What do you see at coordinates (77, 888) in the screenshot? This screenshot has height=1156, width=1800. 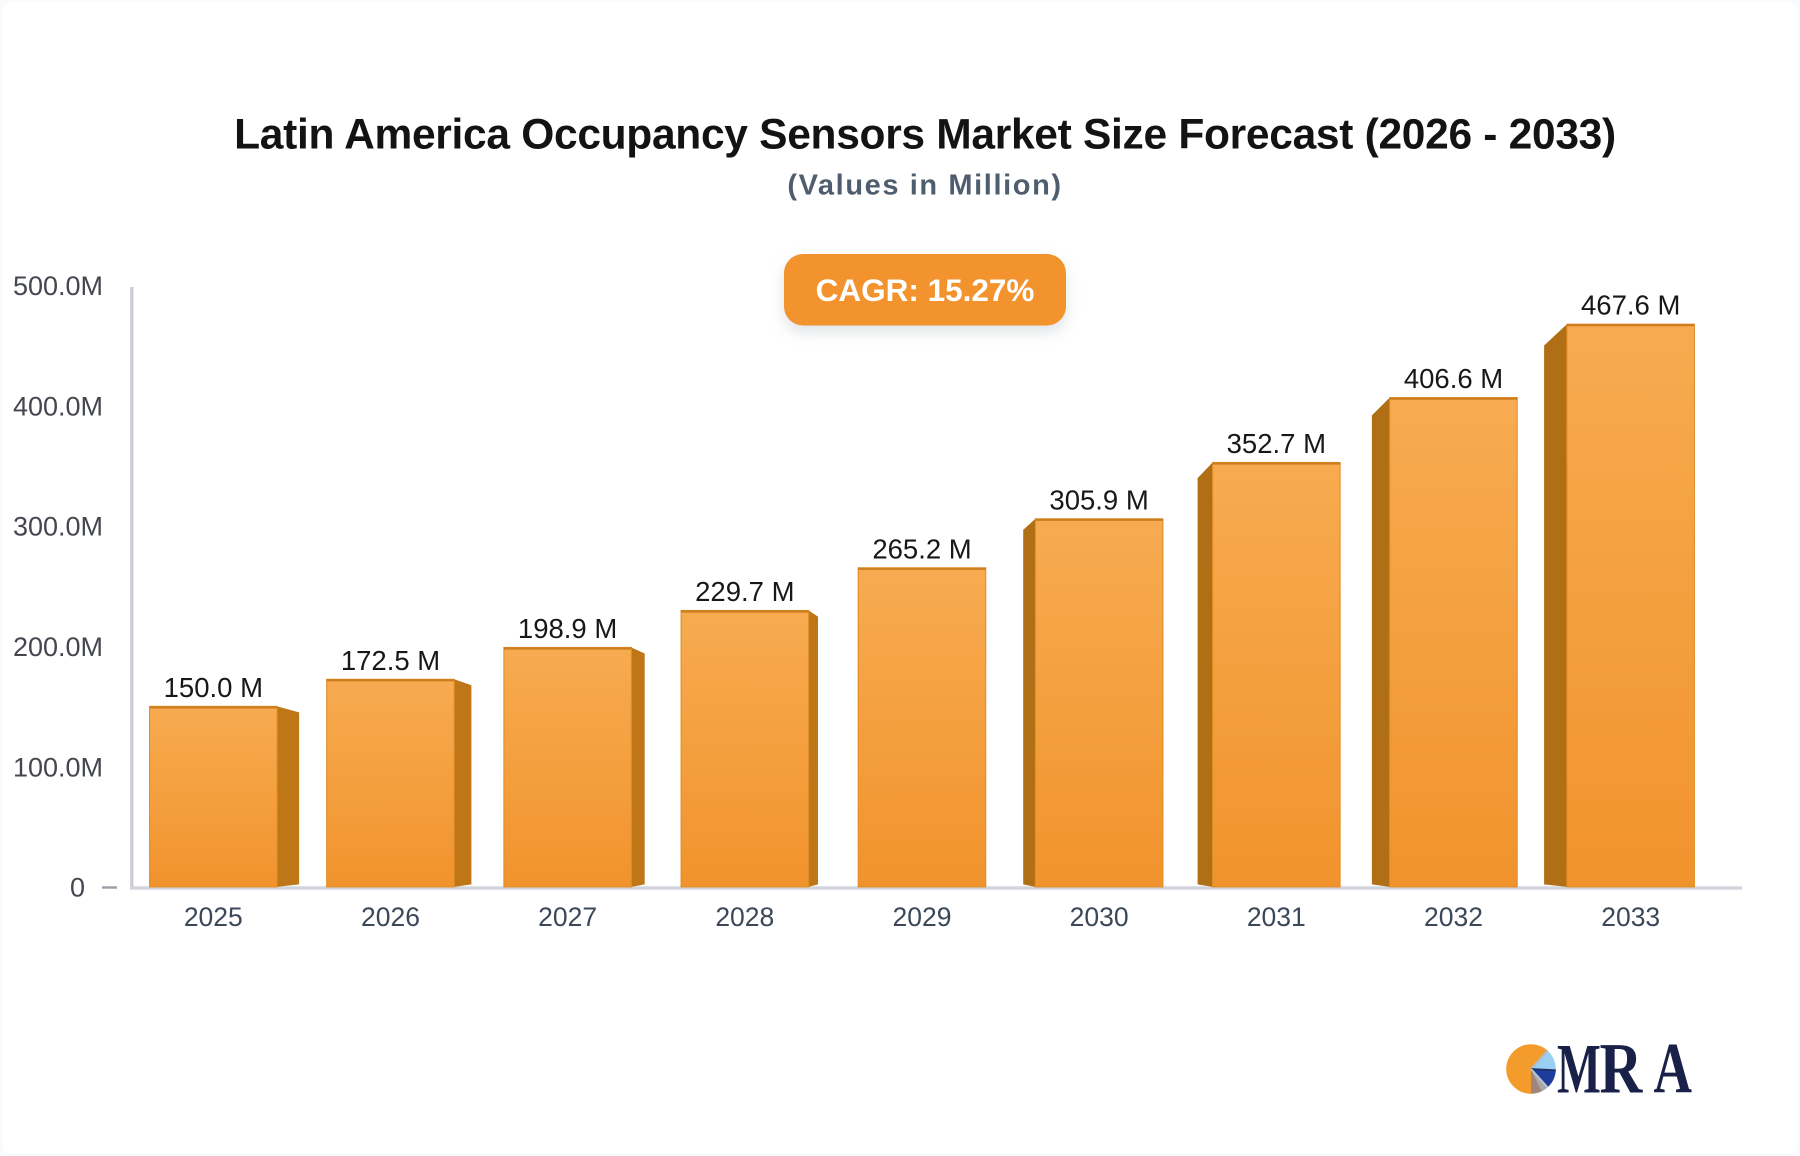 I see `svg-text: 0` at bounding box center [77, 888].